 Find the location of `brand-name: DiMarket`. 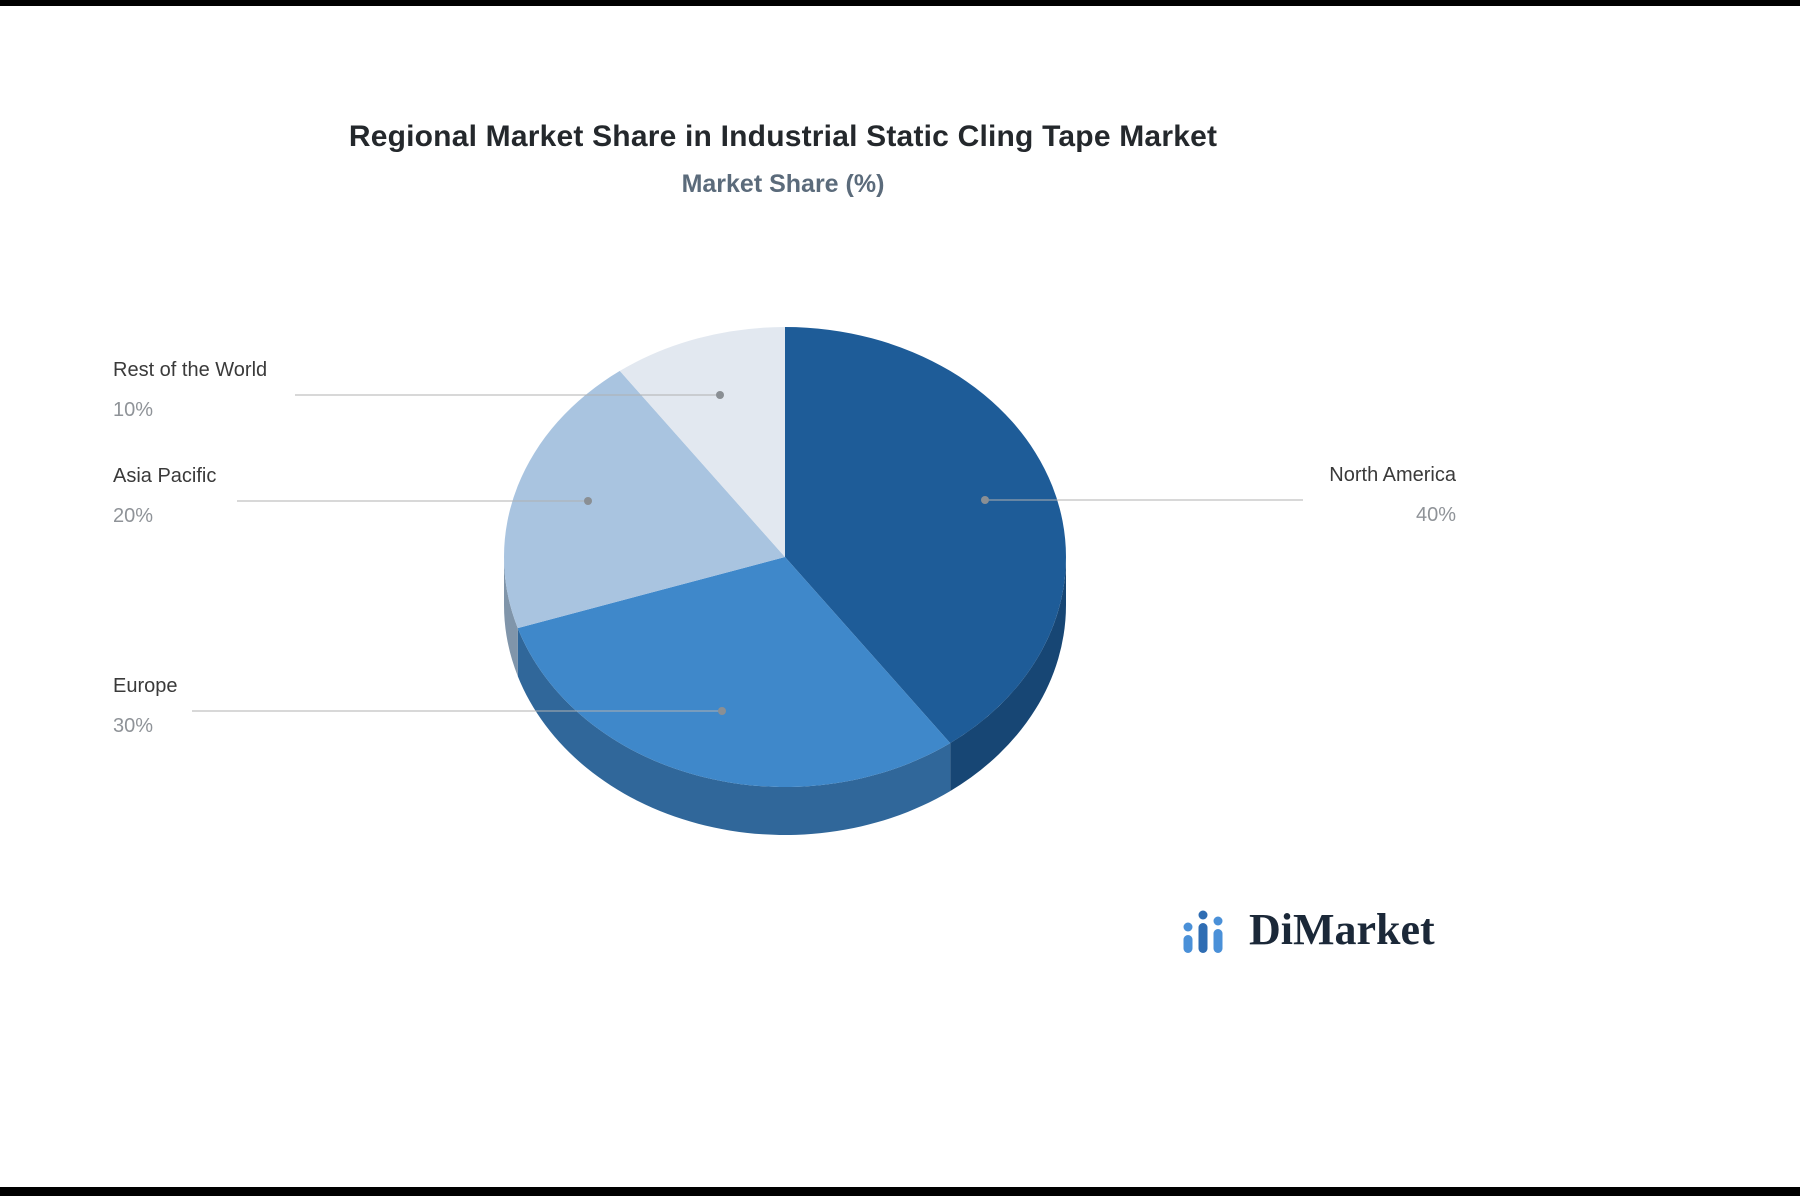

brand-name: DiMarket is located at coordinates (1342, 929).